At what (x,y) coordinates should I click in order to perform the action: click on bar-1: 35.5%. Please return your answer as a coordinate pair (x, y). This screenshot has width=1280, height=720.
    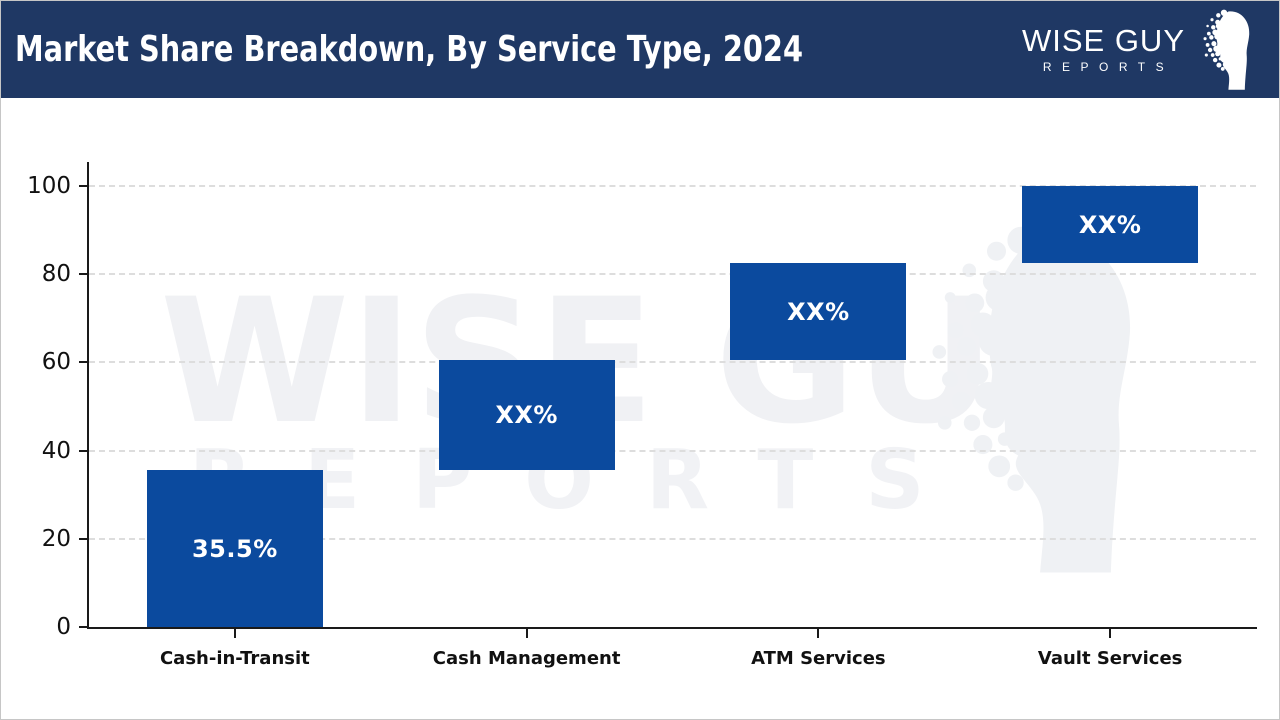
    Looking at the image, I should click on (234, 548).